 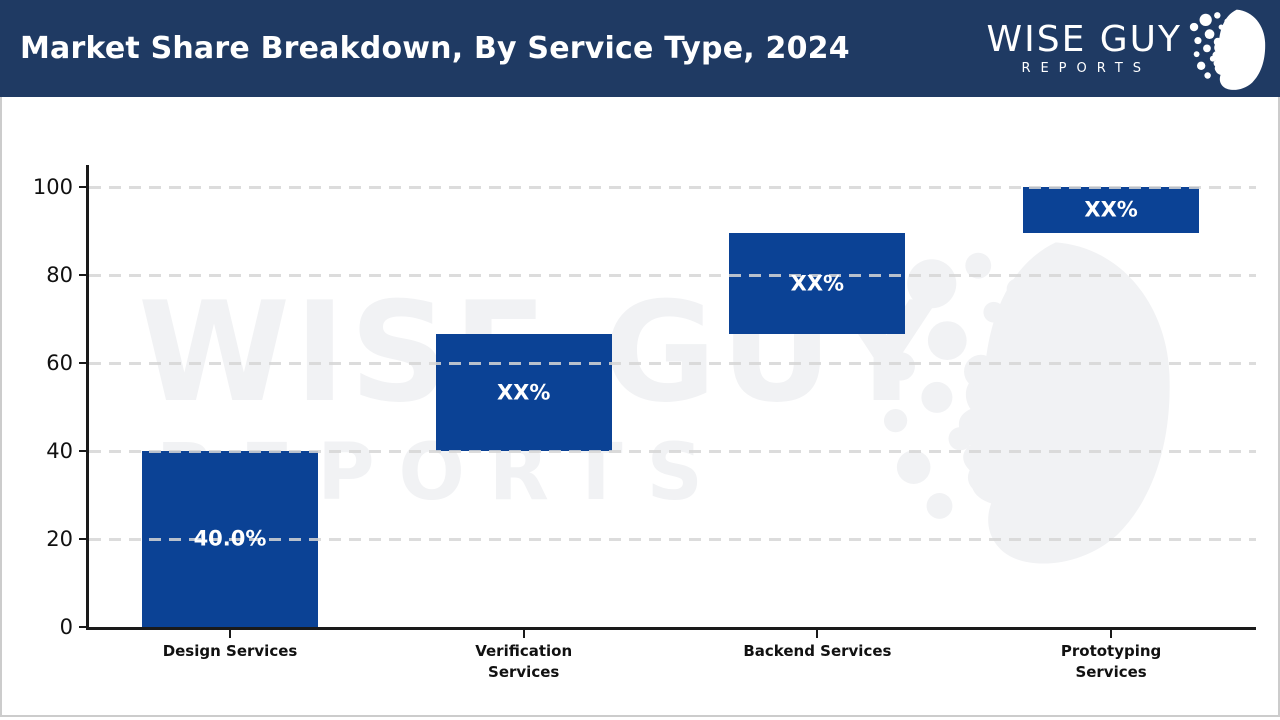 I want to click on y-tick-label: 80, so click(x=59, y=275).